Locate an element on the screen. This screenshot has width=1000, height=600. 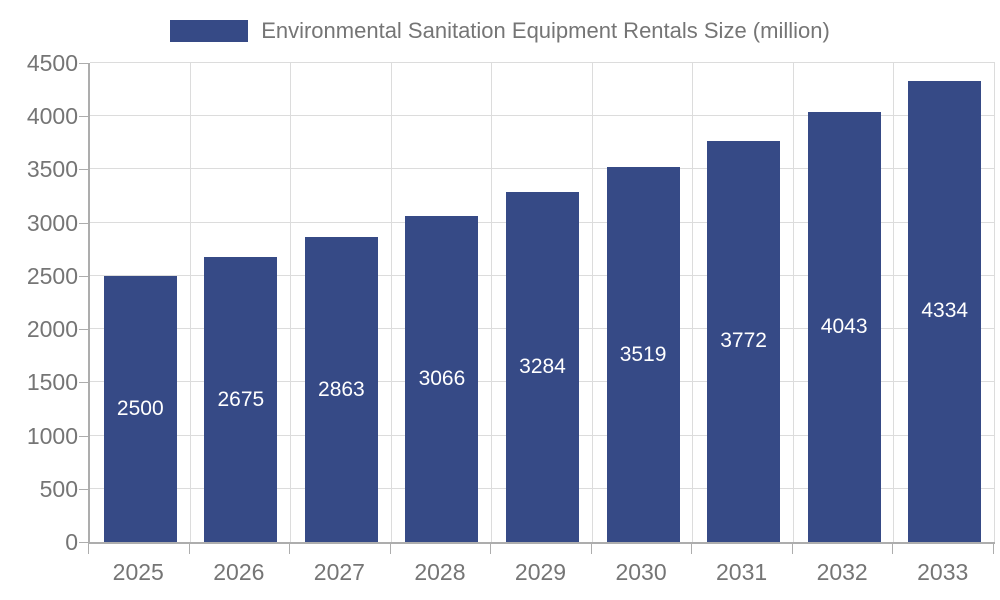
bar: 4334 is located at coordinates (945, 311).